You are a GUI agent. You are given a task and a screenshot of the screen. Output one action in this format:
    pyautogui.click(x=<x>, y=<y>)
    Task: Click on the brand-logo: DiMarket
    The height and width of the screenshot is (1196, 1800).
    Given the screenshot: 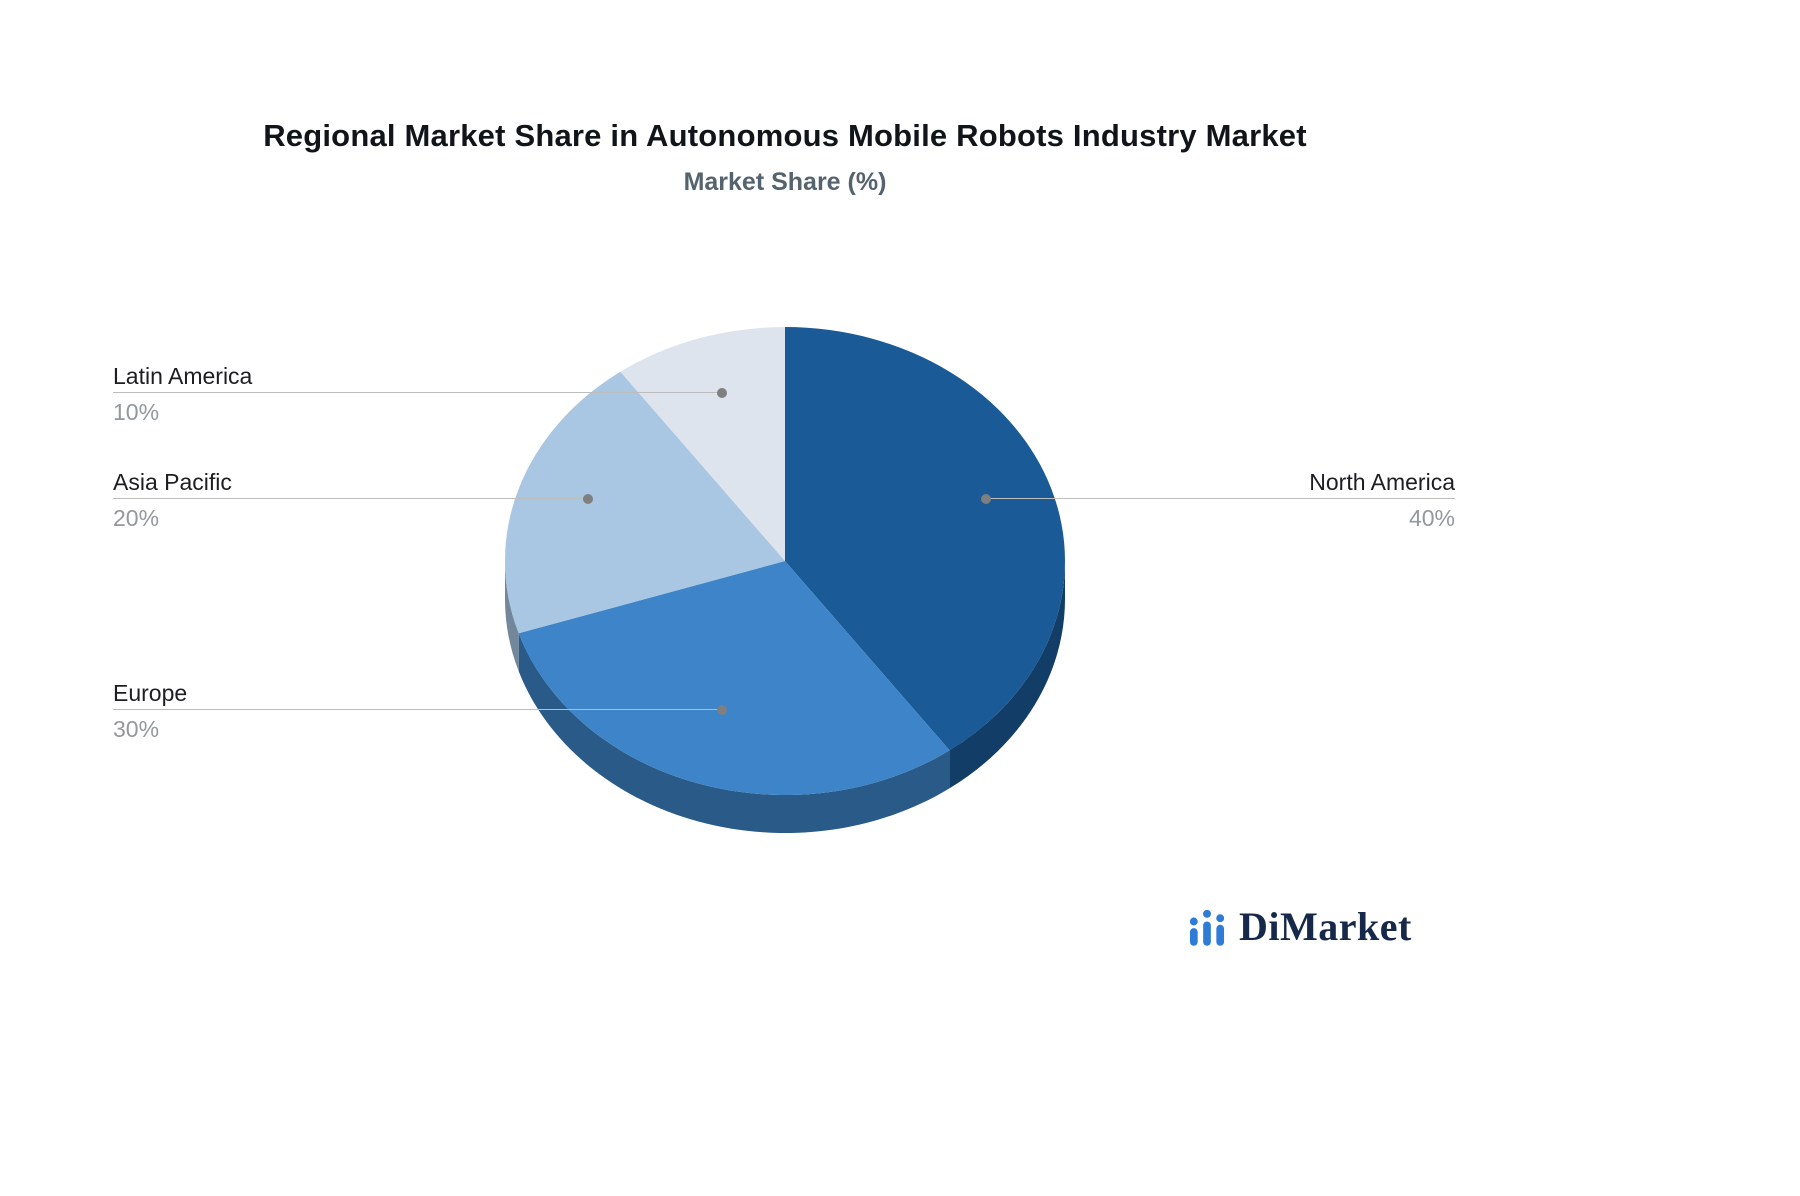 What is the action you would take?
    pyautogui.click(x=1298, y=926)
    